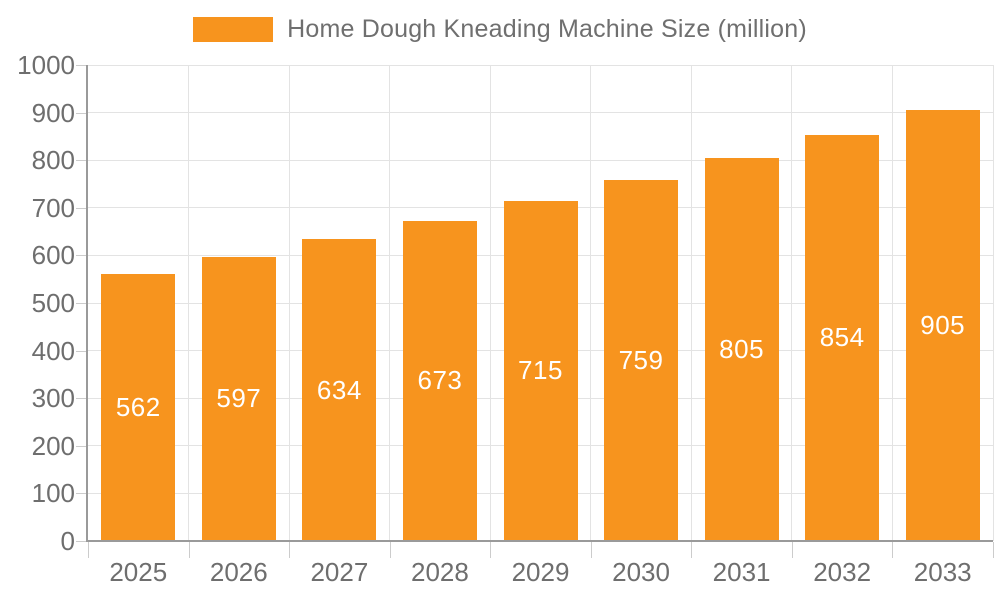 This screenshot has width=1000, height=600. I want to click on bar-value-label: 673, so click(440, 380).